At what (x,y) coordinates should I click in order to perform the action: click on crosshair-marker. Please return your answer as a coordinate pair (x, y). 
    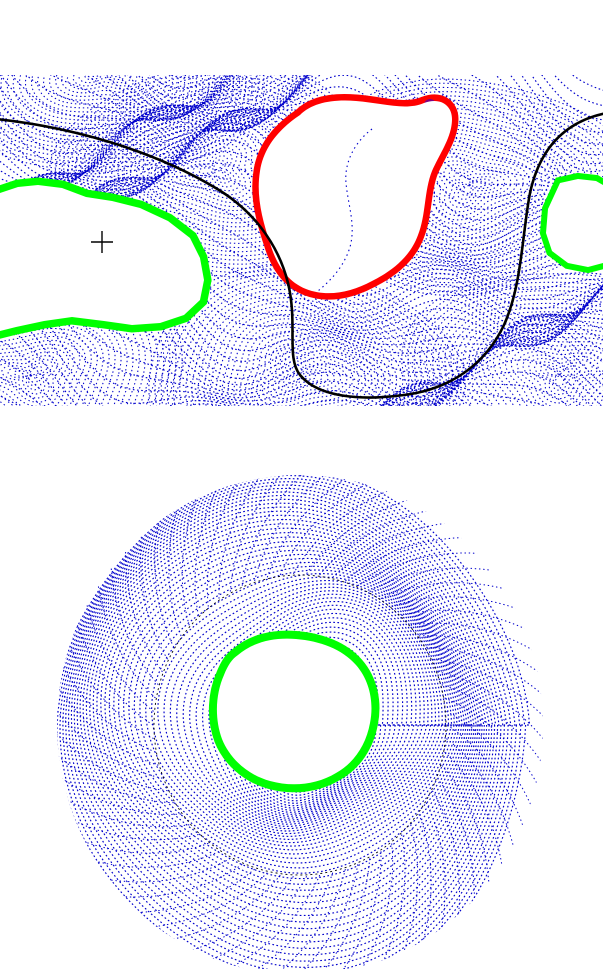
    Looking at the image, I should click on (102, 242).